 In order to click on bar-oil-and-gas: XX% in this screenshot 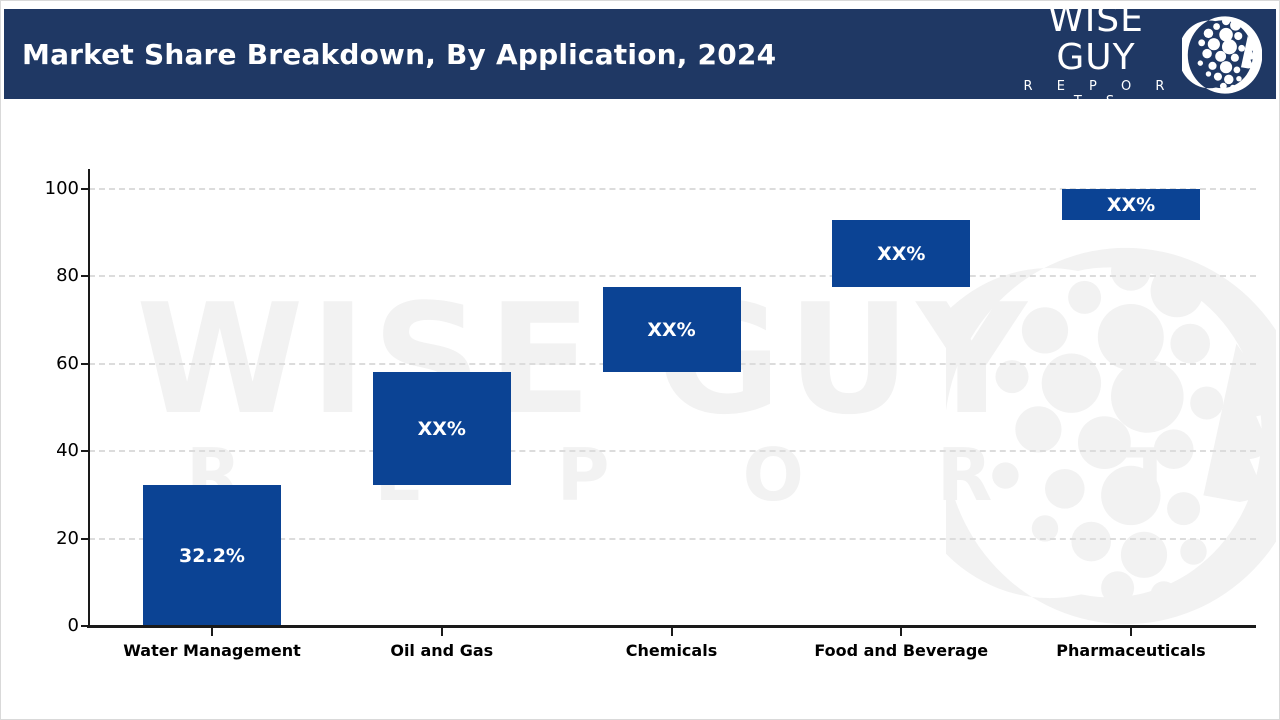, I will do `click(441, 429)`.